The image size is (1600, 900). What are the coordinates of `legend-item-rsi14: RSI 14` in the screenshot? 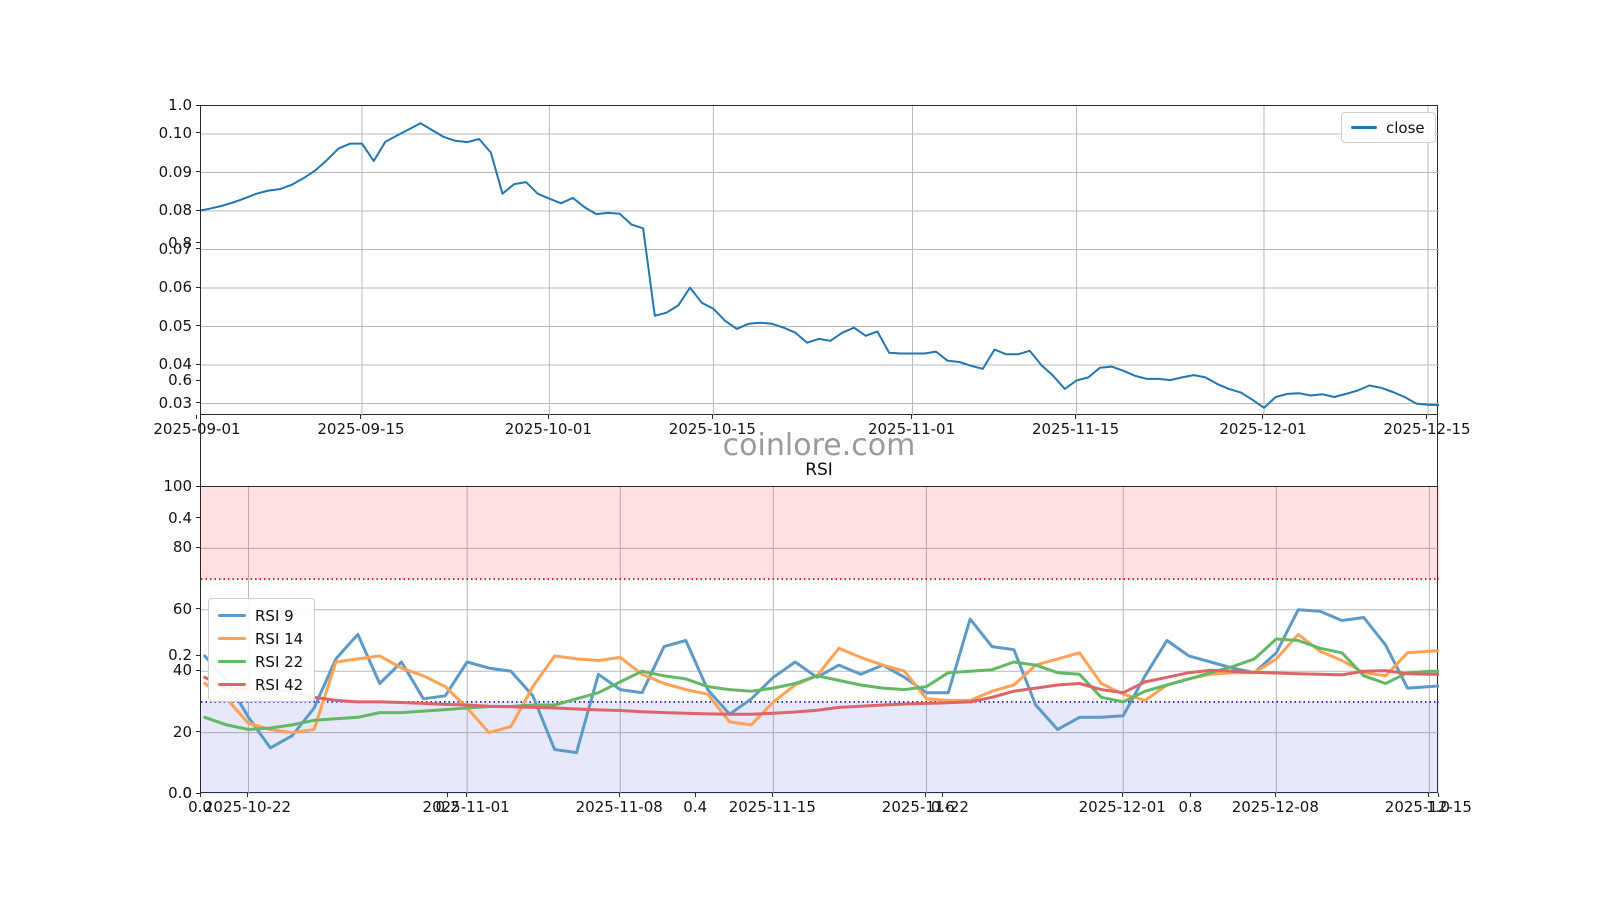 It's located at (260, 638).